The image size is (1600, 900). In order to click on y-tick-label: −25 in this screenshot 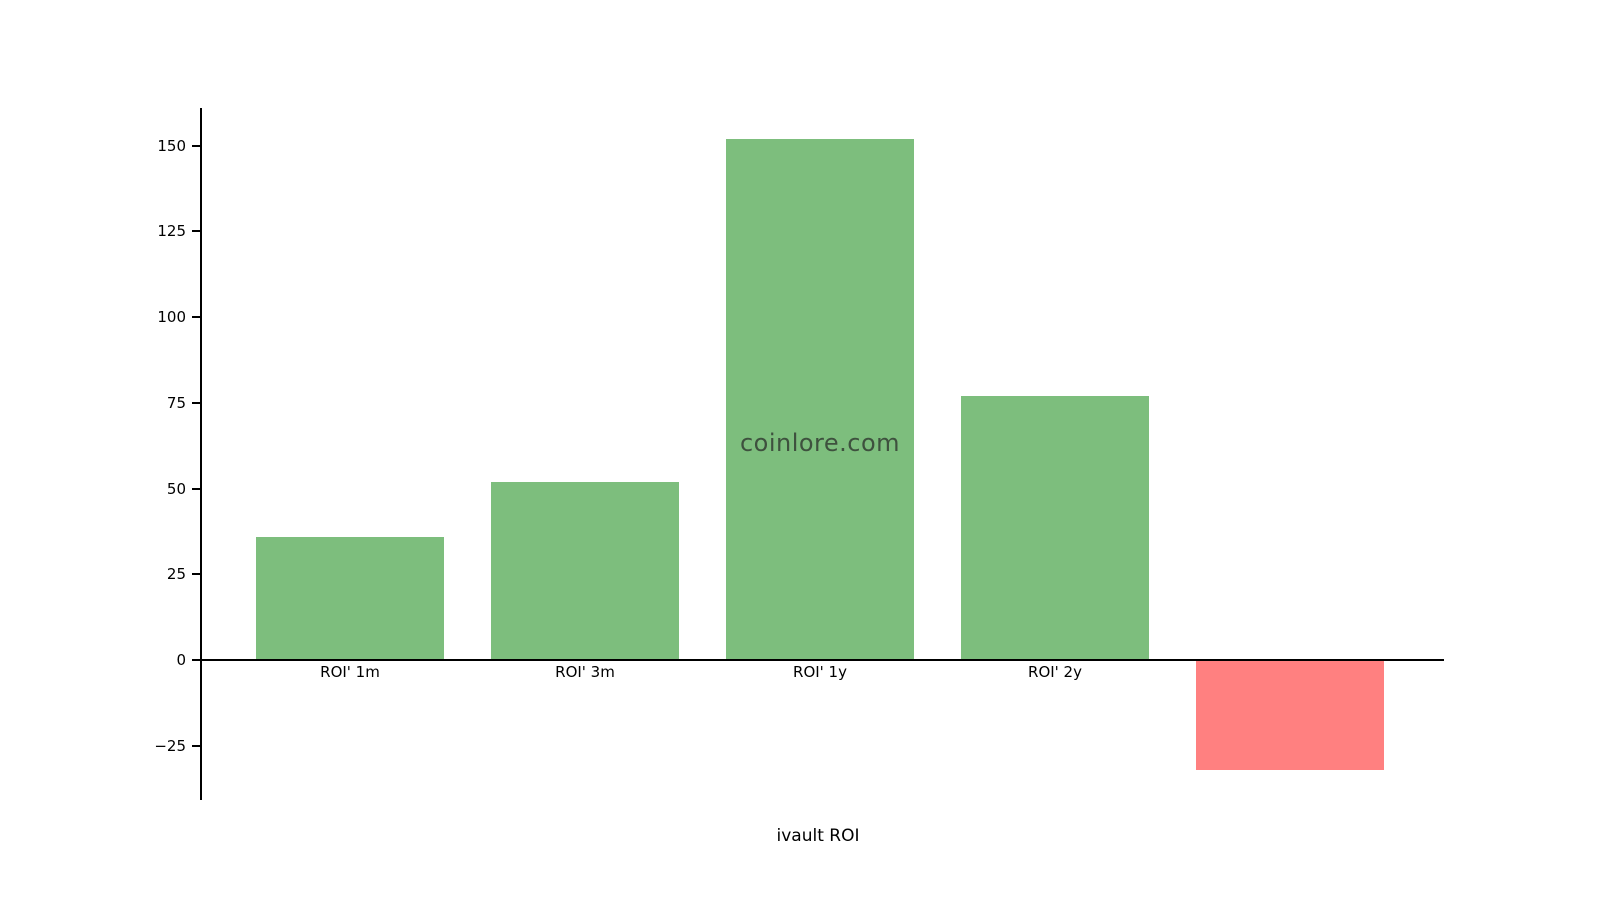, I will do `click(170, 745)`.